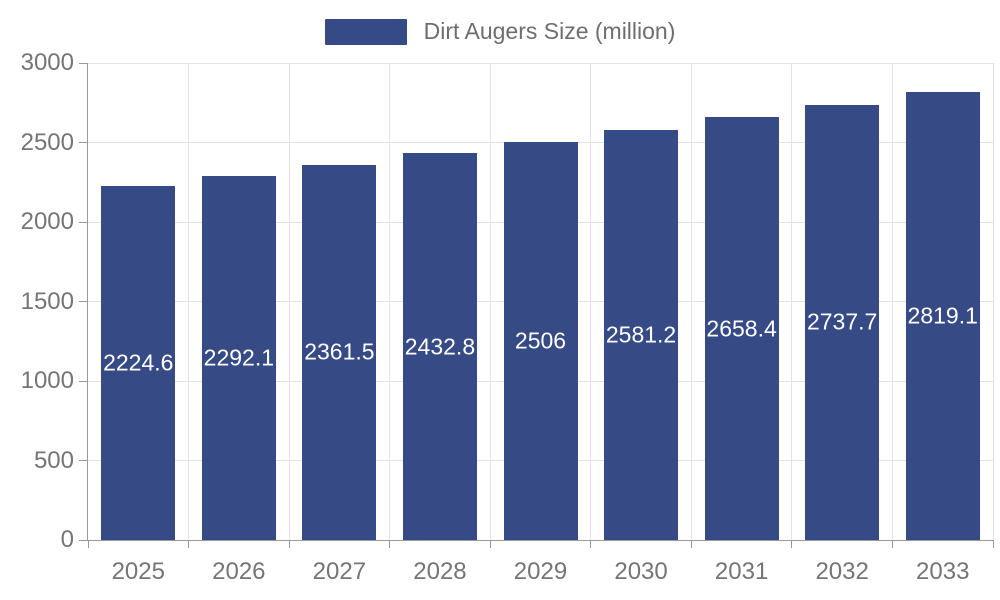  I want to click on x-axis-tick-label: 2032, so click(842, 571).